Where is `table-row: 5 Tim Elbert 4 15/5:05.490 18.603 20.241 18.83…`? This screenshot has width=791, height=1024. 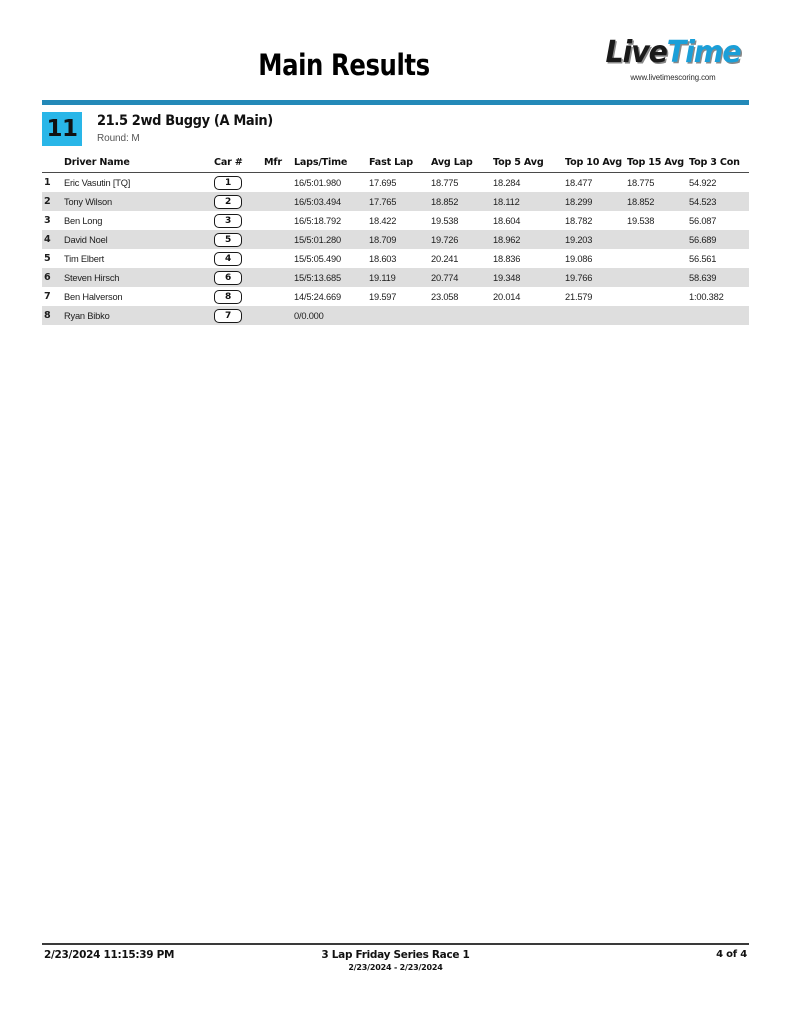 table-row: 5 Tim Elbert 4 15/5:05.490 18.603 20.241 18.83… is located at coordinates (395, 258).